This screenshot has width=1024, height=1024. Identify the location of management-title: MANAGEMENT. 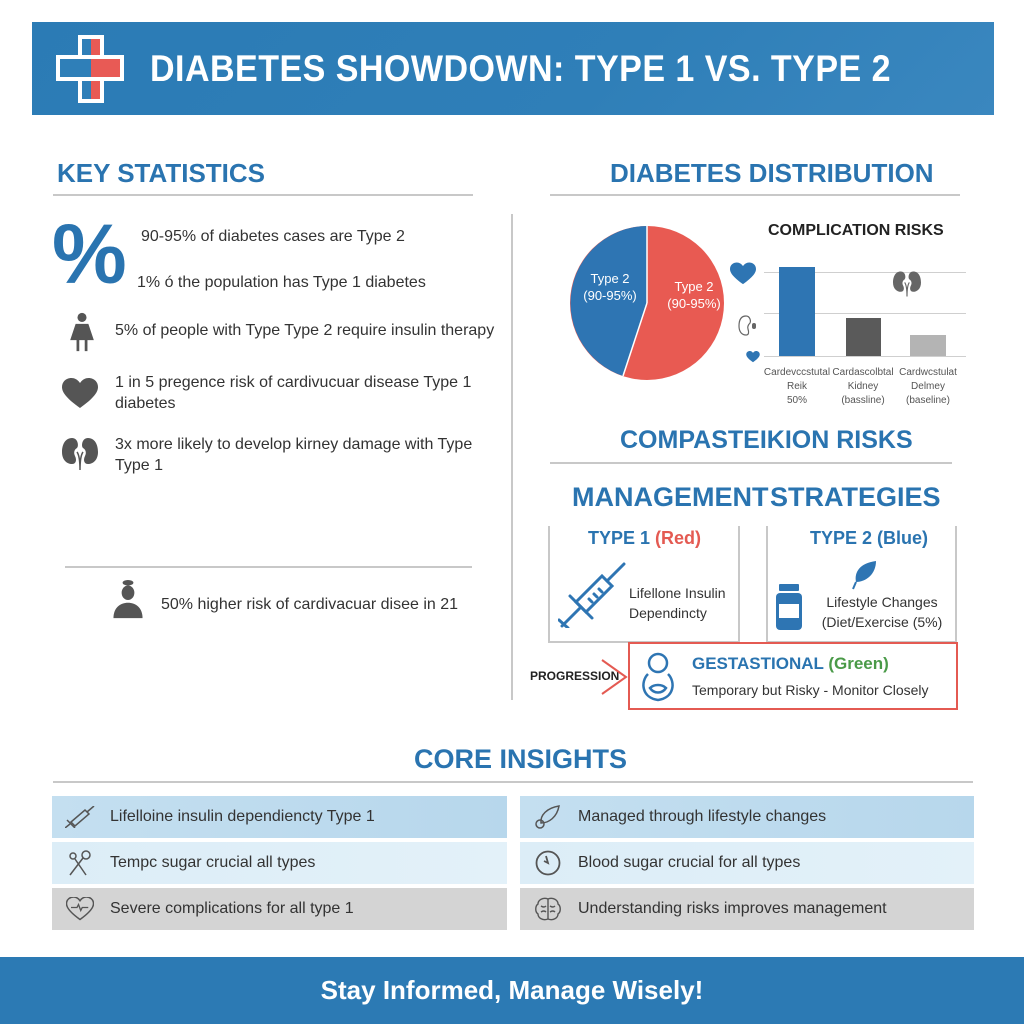
(670, 497).